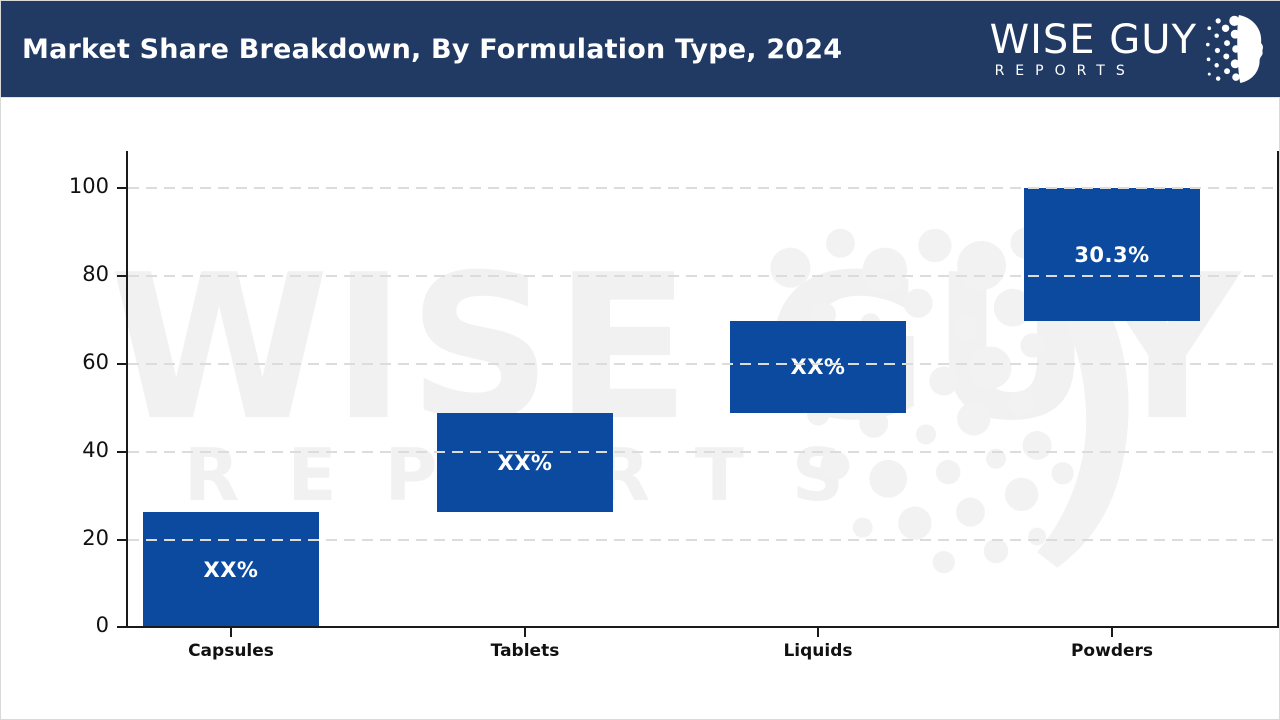 The image size is (1280, 720). Describe the element at coordinates (1112, 651) in the screenshot. I see `x-tick-label-powders: Powders` at that location.